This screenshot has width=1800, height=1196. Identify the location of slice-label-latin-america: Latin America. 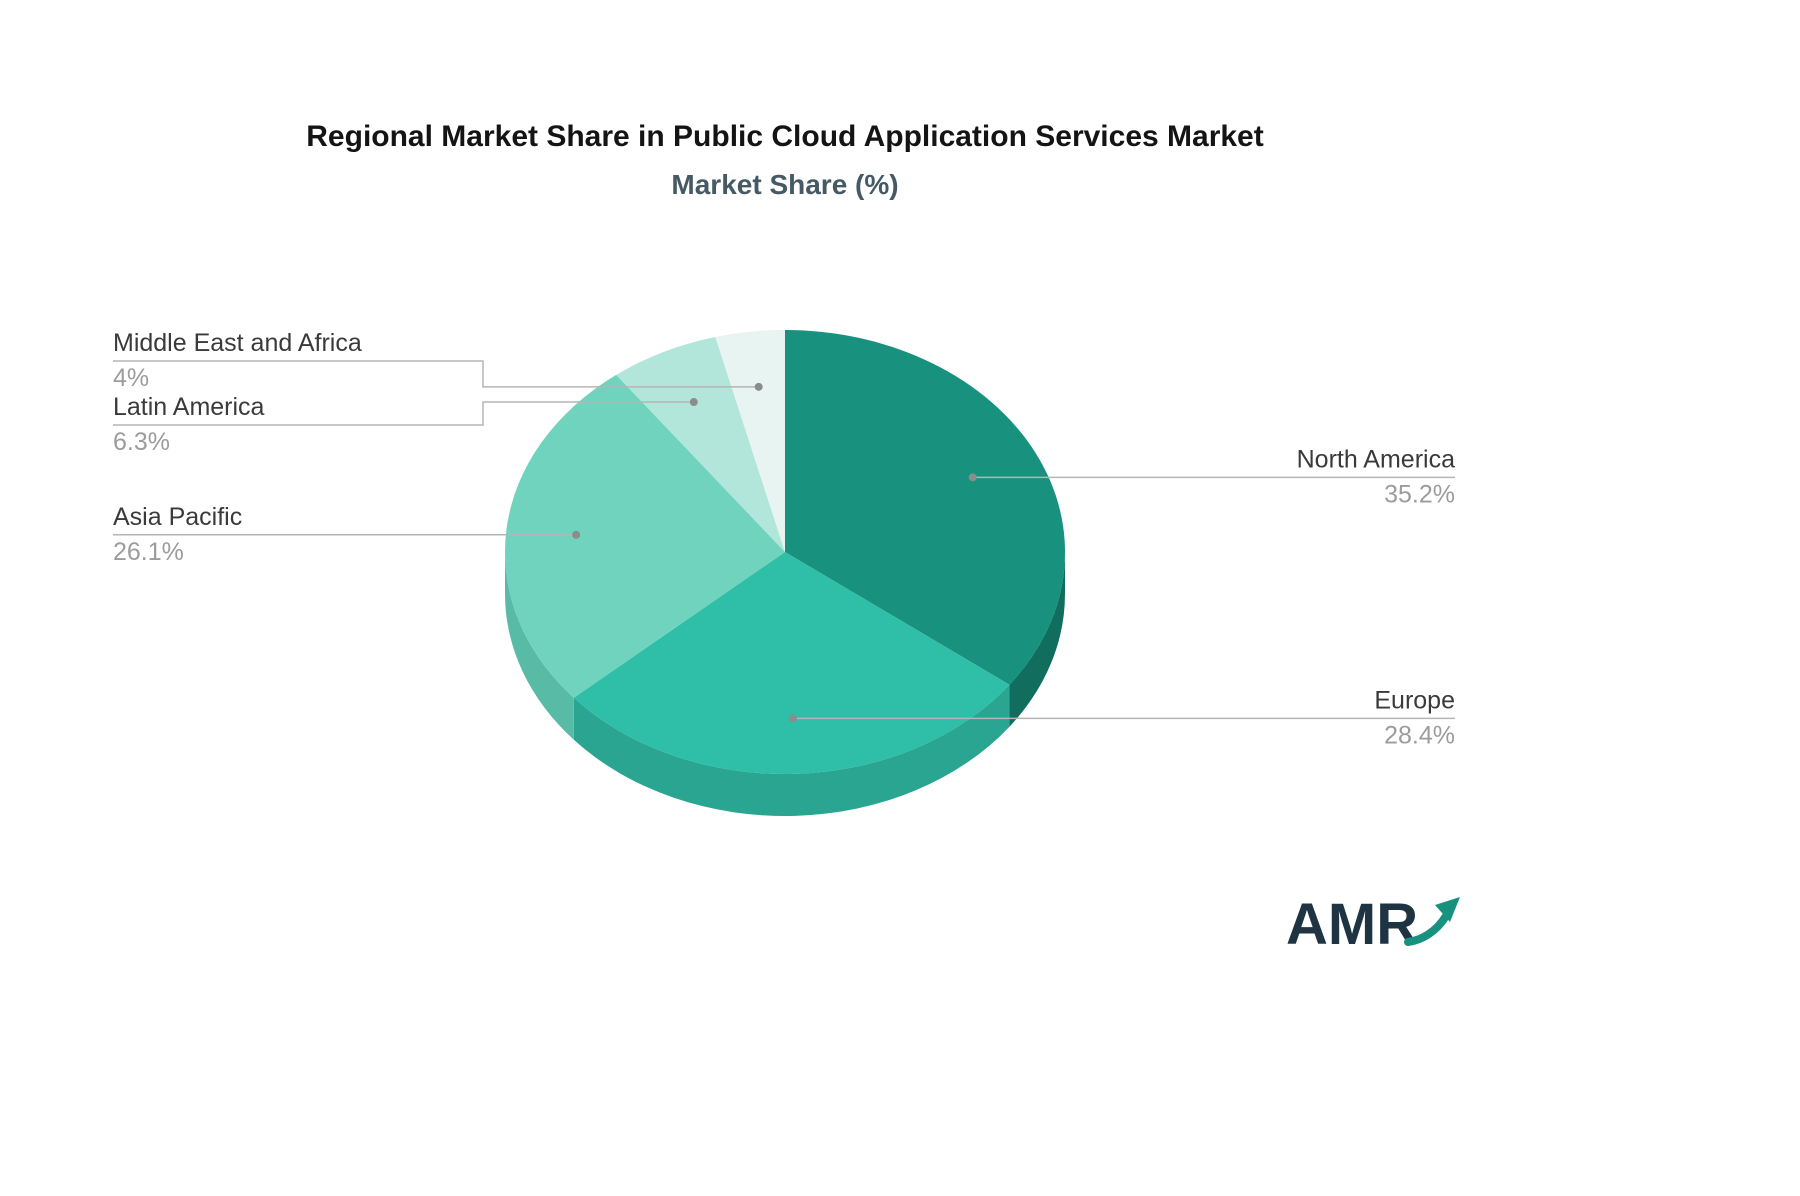
(189, 407).